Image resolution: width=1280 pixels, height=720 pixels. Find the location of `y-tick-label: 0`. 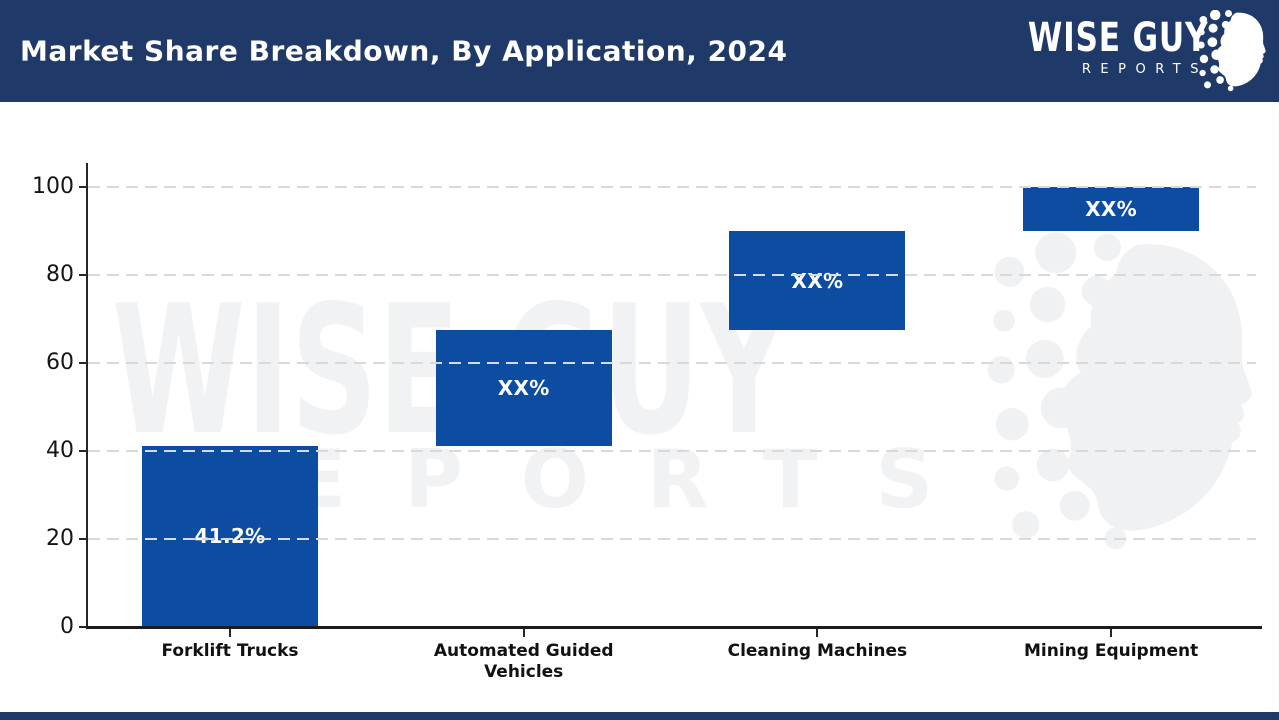

y-tick-label: 0 is located at coordinates (67, 626).